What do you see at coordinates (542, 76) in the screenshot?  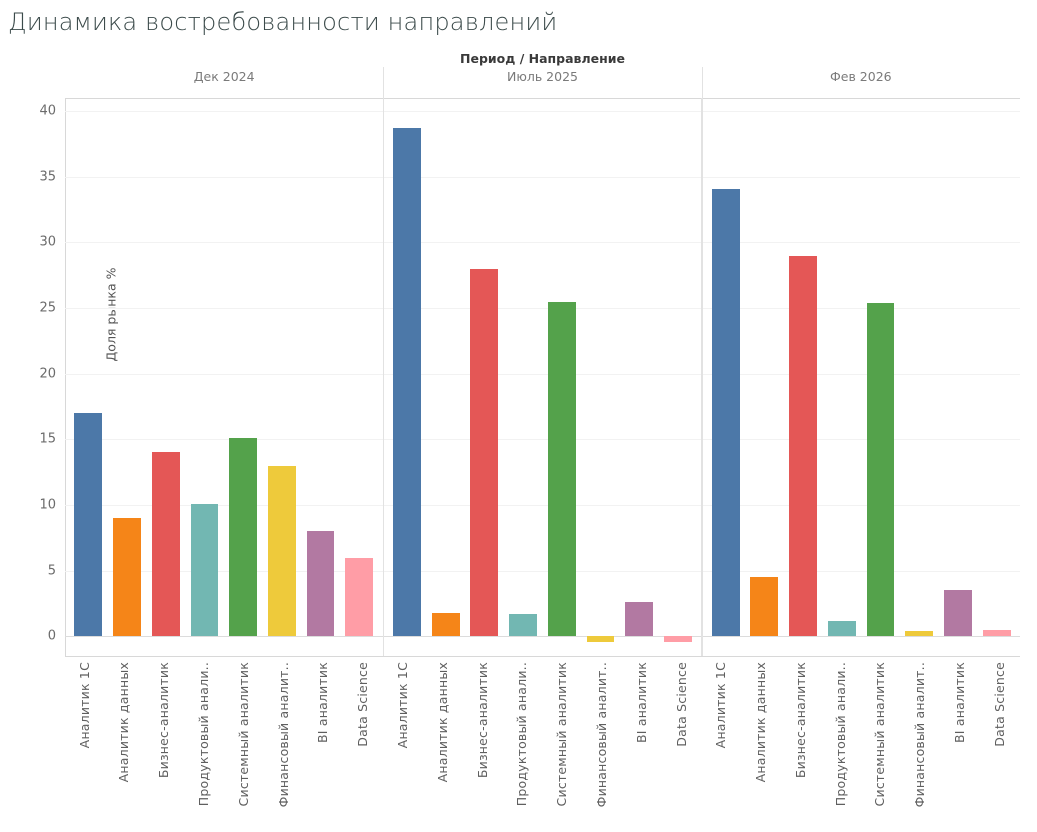 I see `facet-label-1: Июль 2025` at bounding box center [542, 76].